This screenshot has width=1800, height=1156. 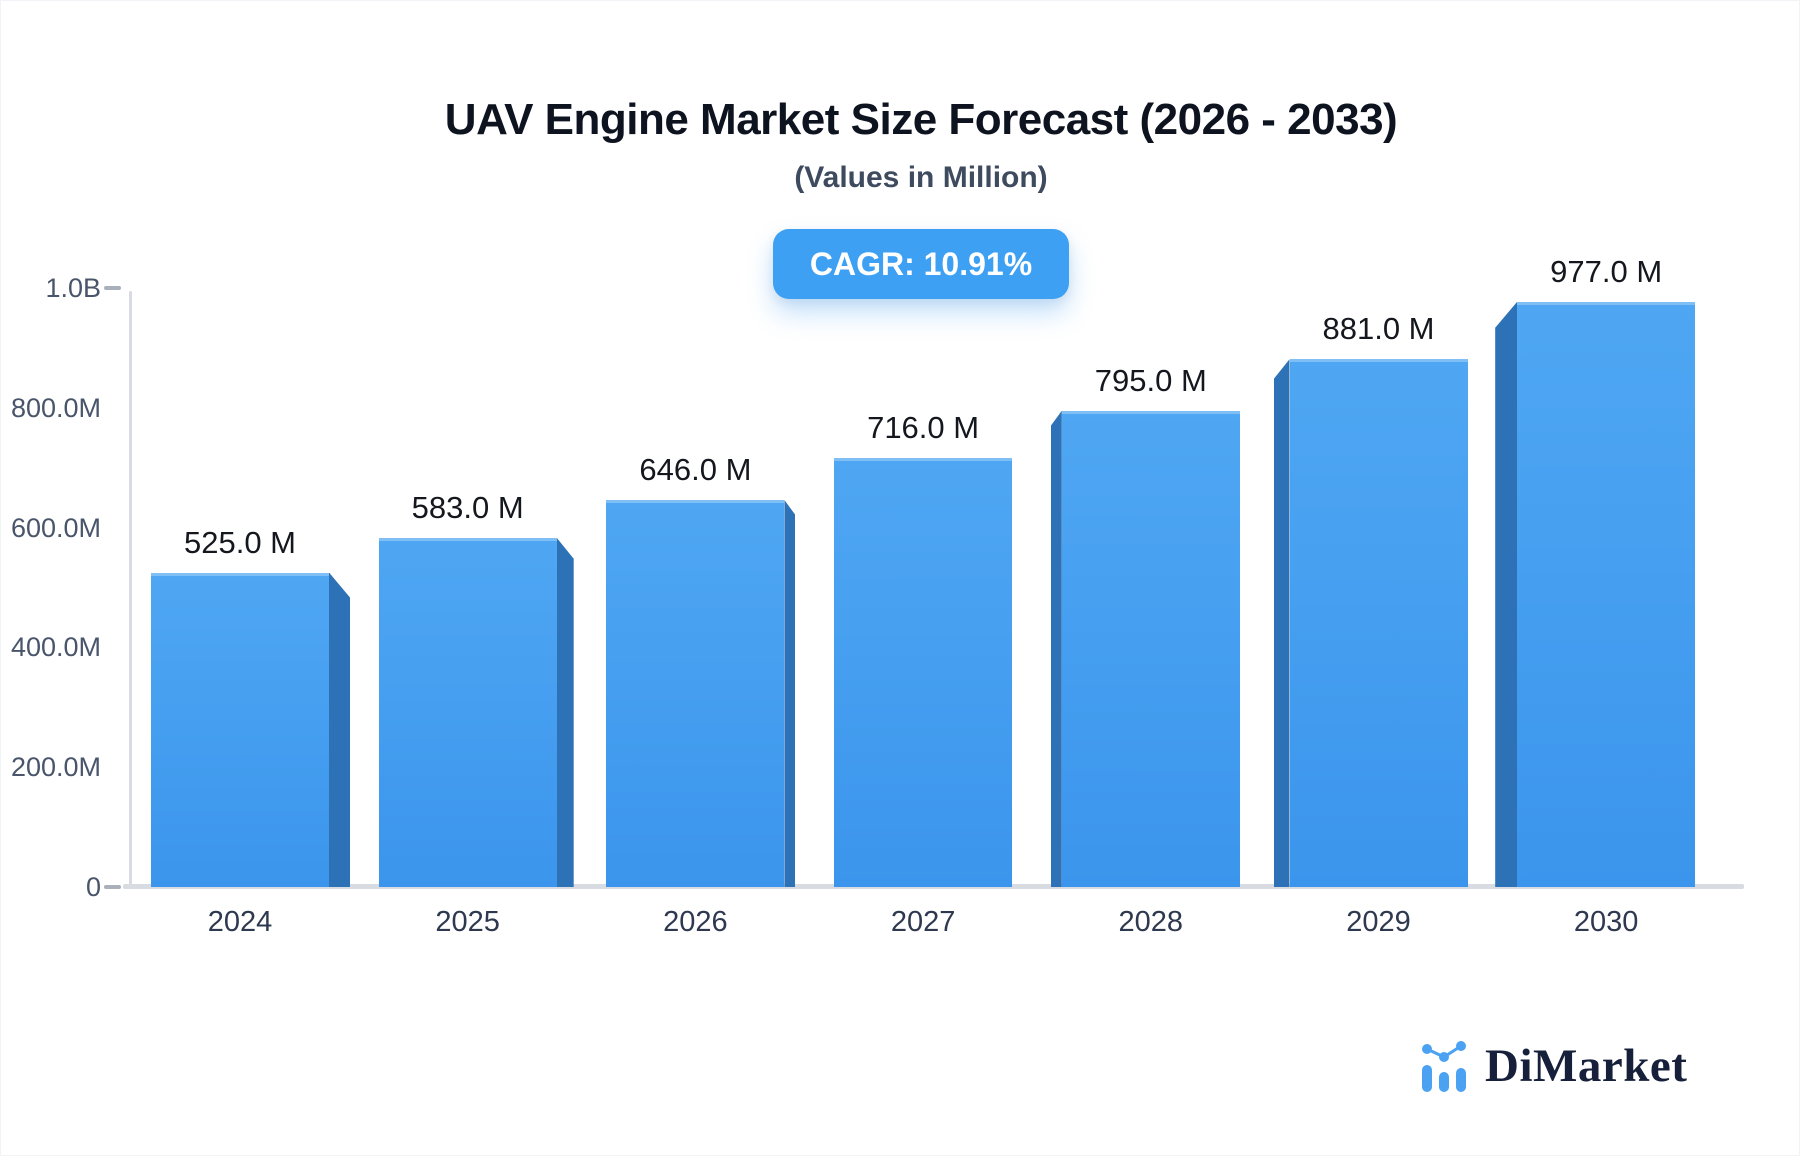 What do you see at coordinates (1378, 922) in the screenshot?
I see `x-tick-label: 2029` at bounding box center [1378, 922].